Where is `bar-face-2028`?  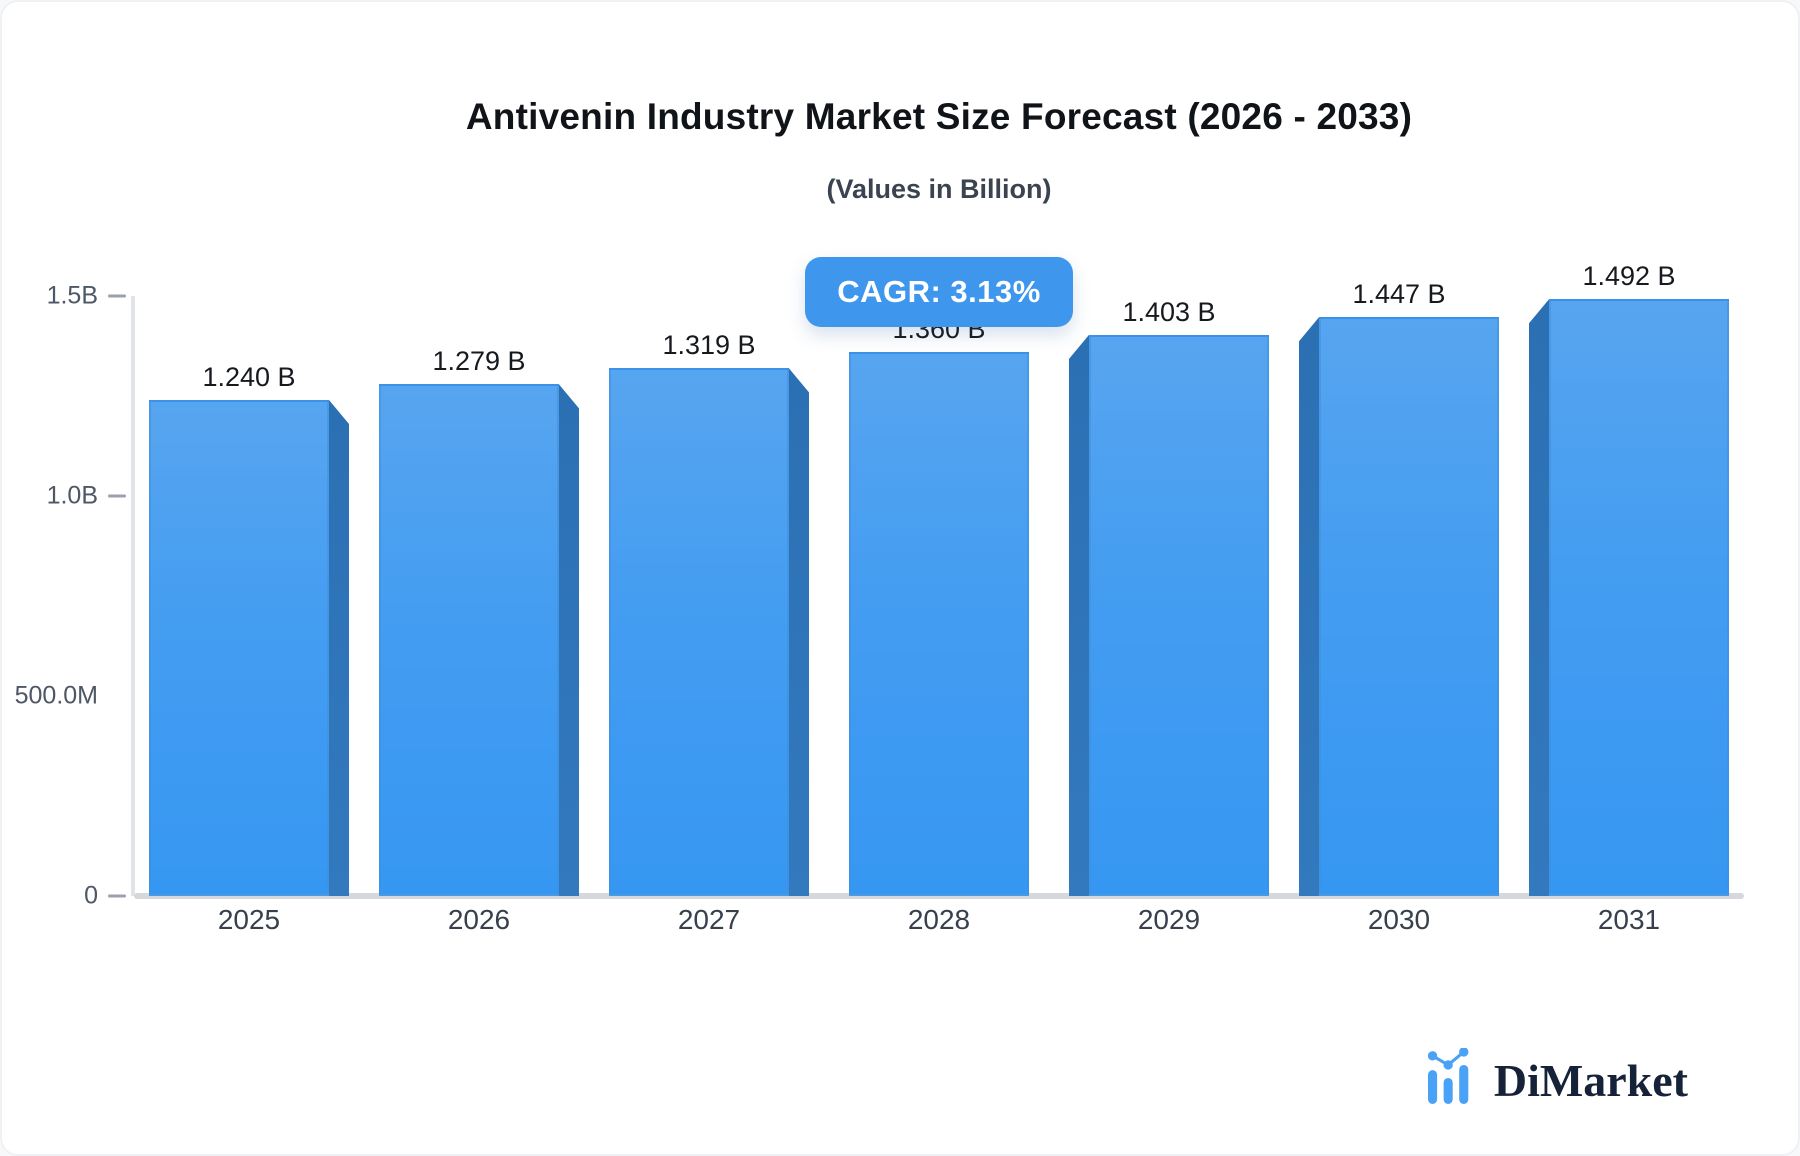
bar-face-2028 is located at coordinates (939, 624).